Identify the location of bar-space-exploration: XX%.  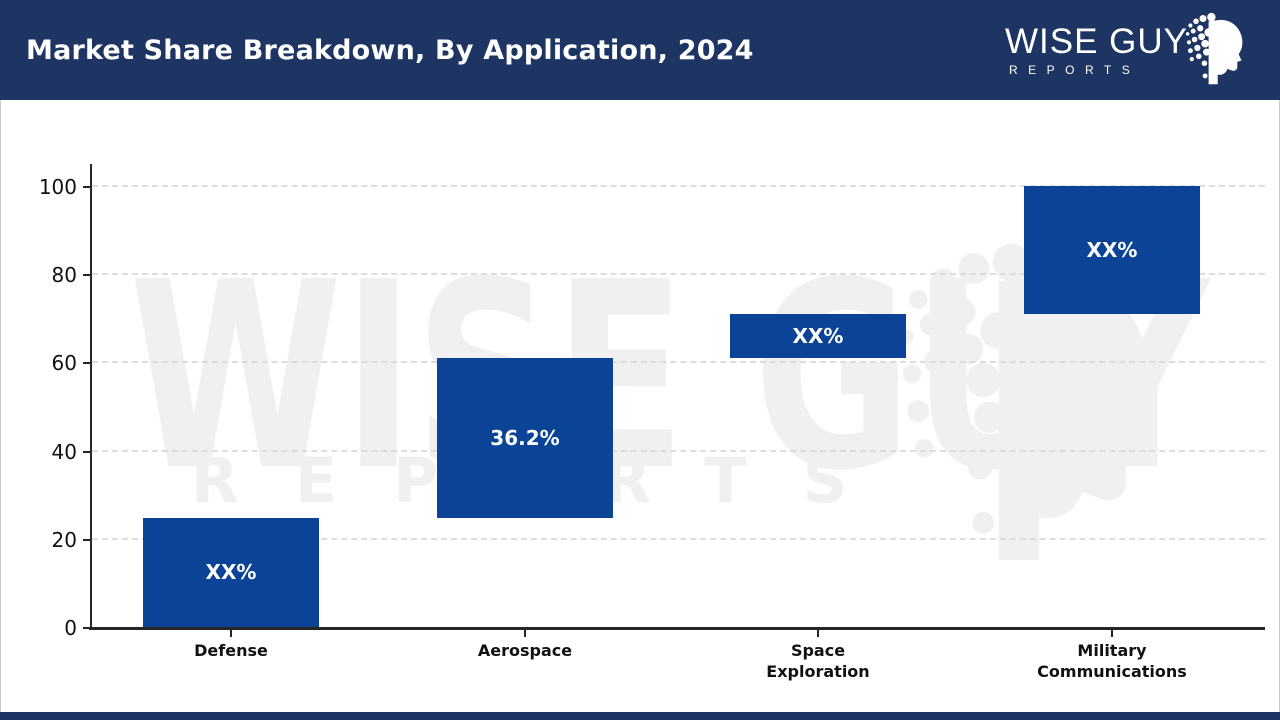
(818, 335).